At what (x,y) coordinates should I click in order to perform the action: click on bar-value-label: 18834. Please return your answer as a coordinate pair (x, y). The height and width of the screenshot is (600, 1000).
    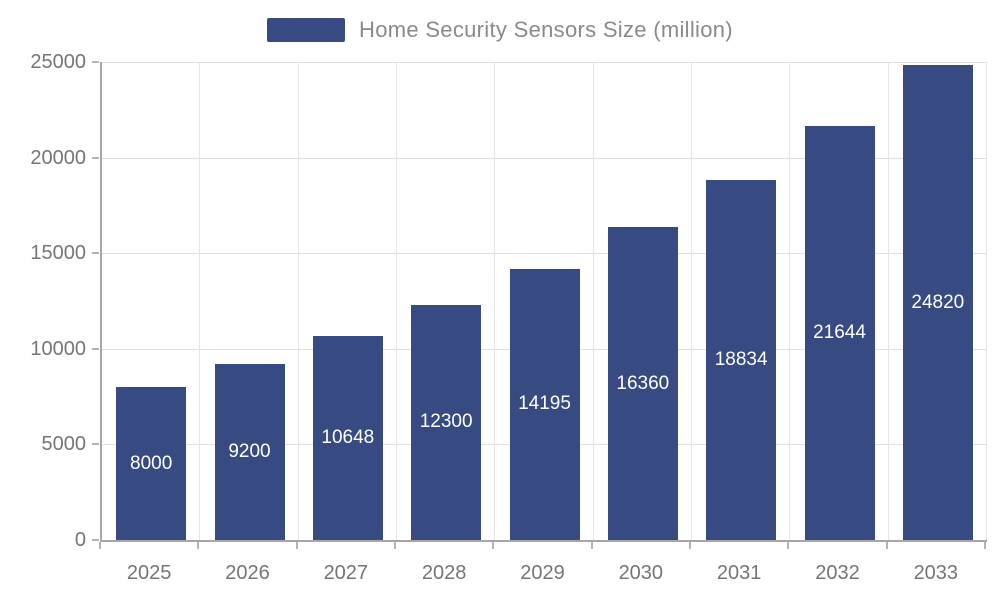
    Looking at the image, I should click on (741, 359).